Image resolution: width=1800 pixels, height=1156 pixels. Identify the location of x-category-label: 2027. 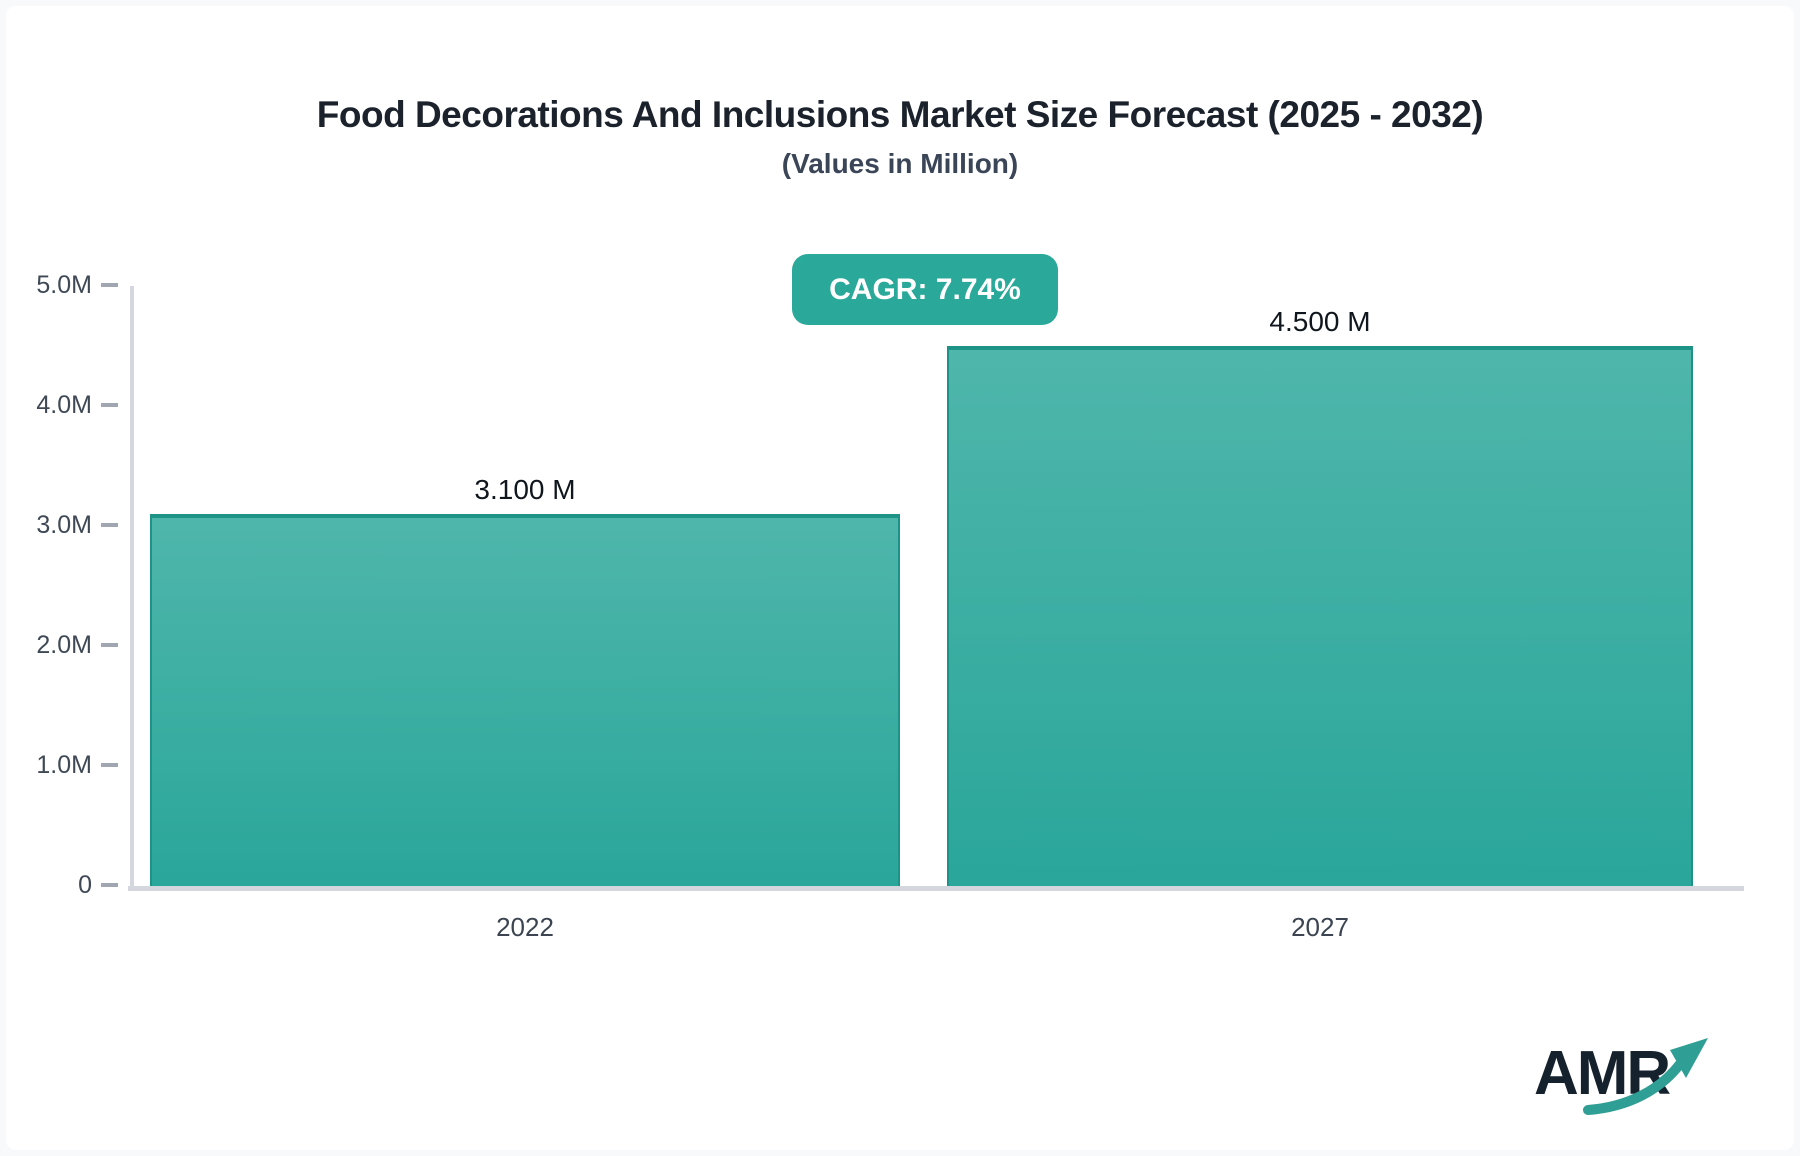
(1320, 927).